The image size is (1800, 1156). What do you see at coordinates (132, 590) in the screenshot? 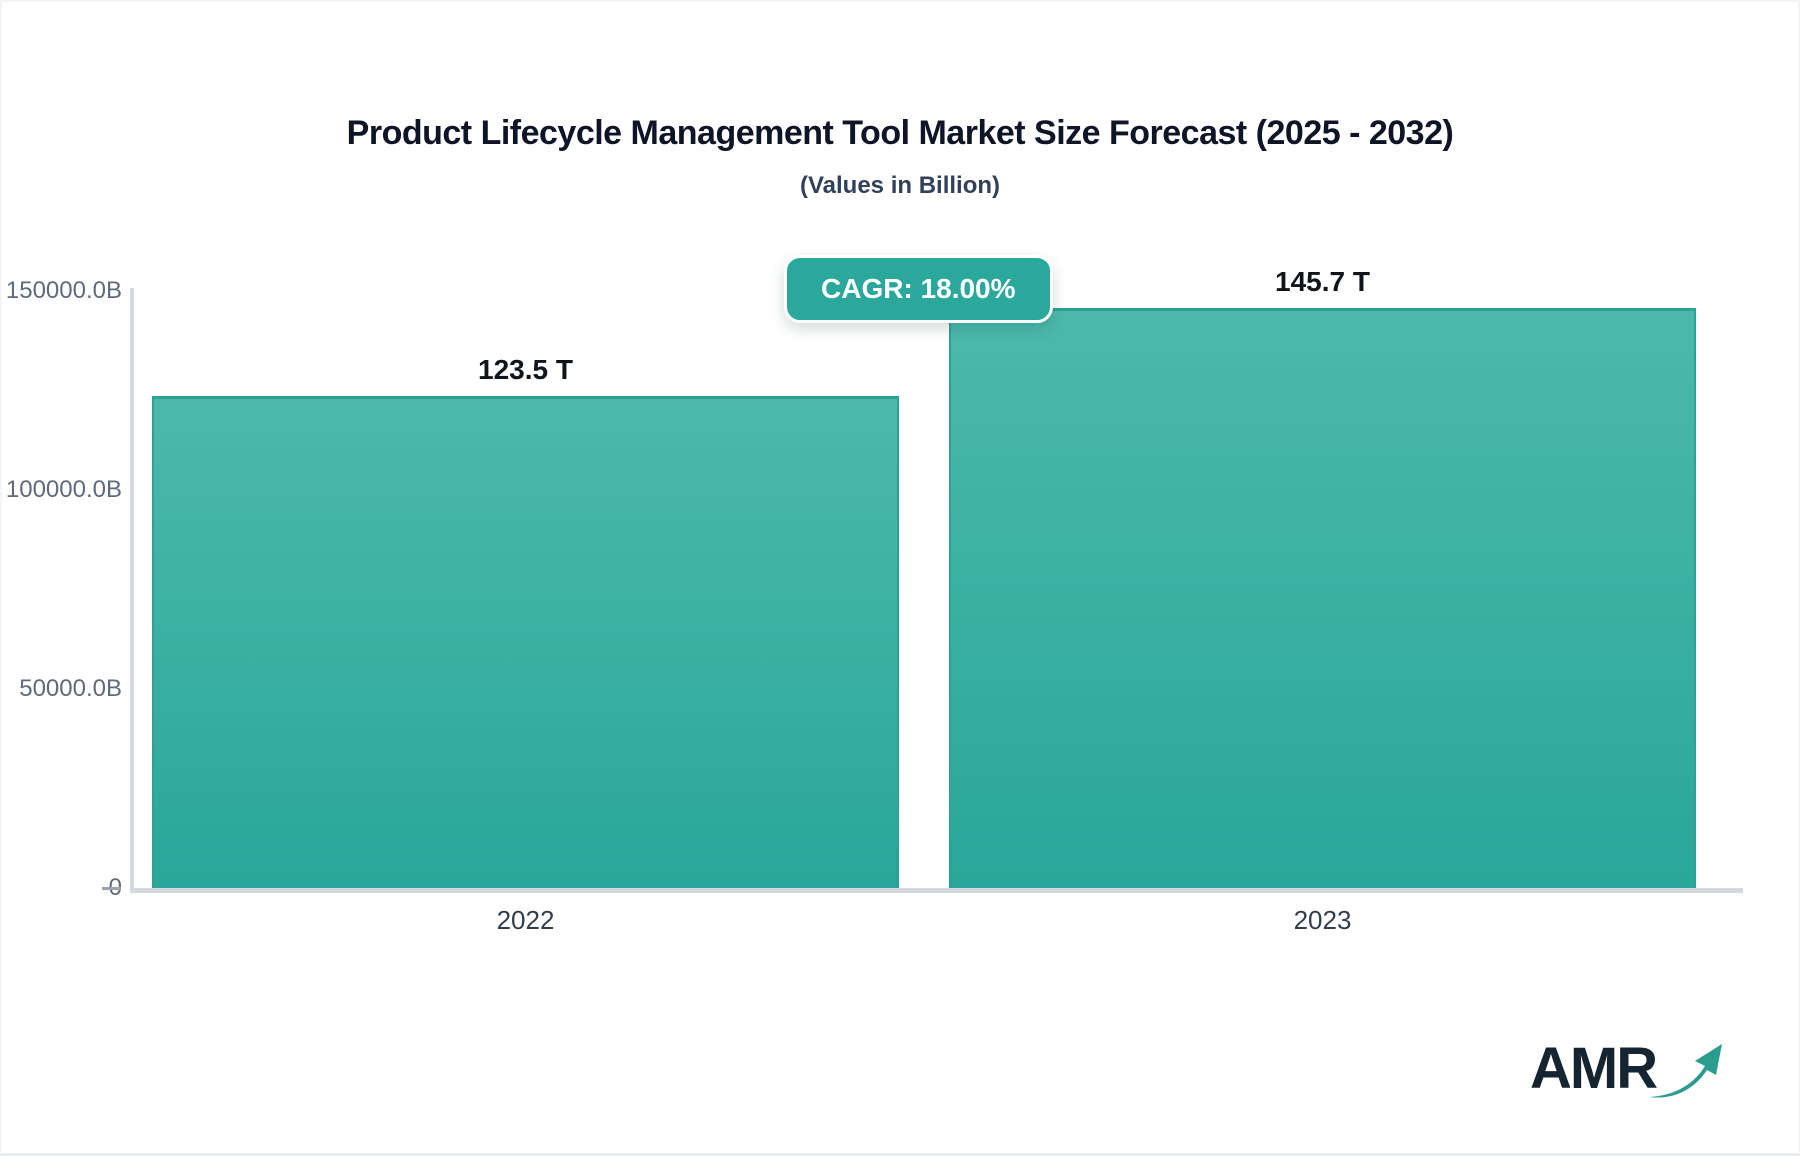
I see `y-axis-line` at bounding box center [132, 590].